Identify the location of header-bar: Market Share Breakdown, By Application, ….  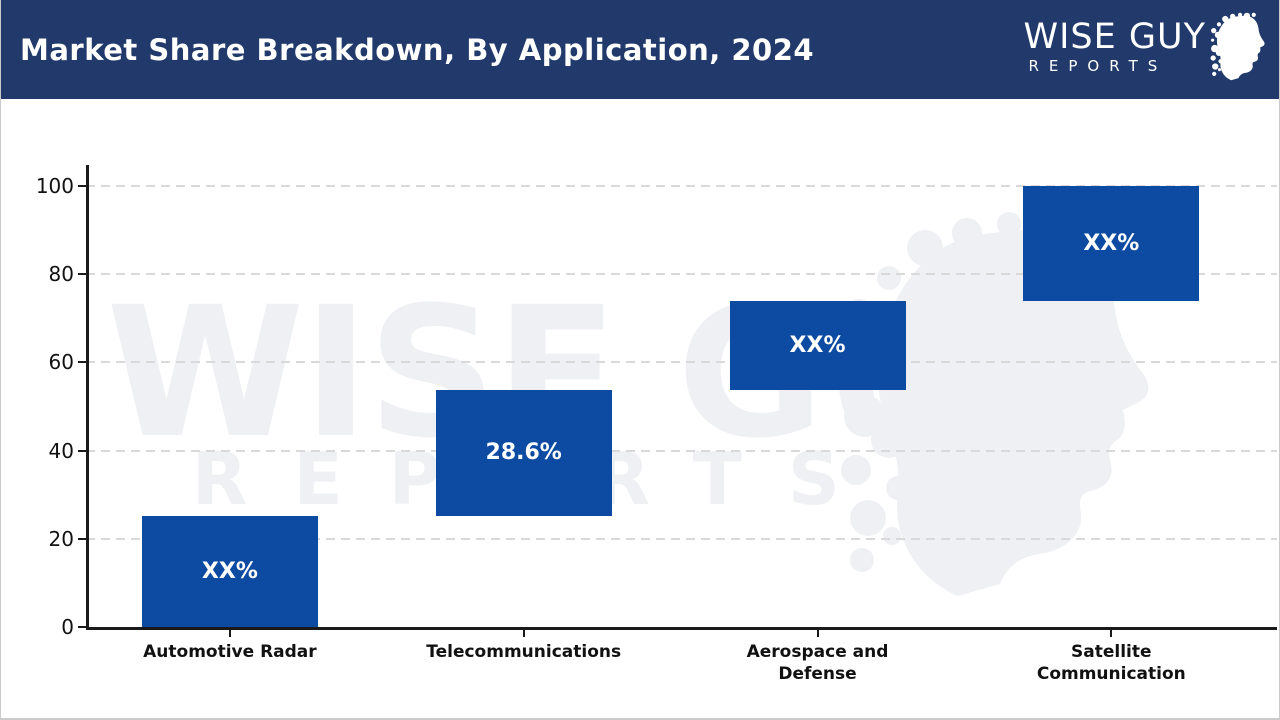
(640, 49).